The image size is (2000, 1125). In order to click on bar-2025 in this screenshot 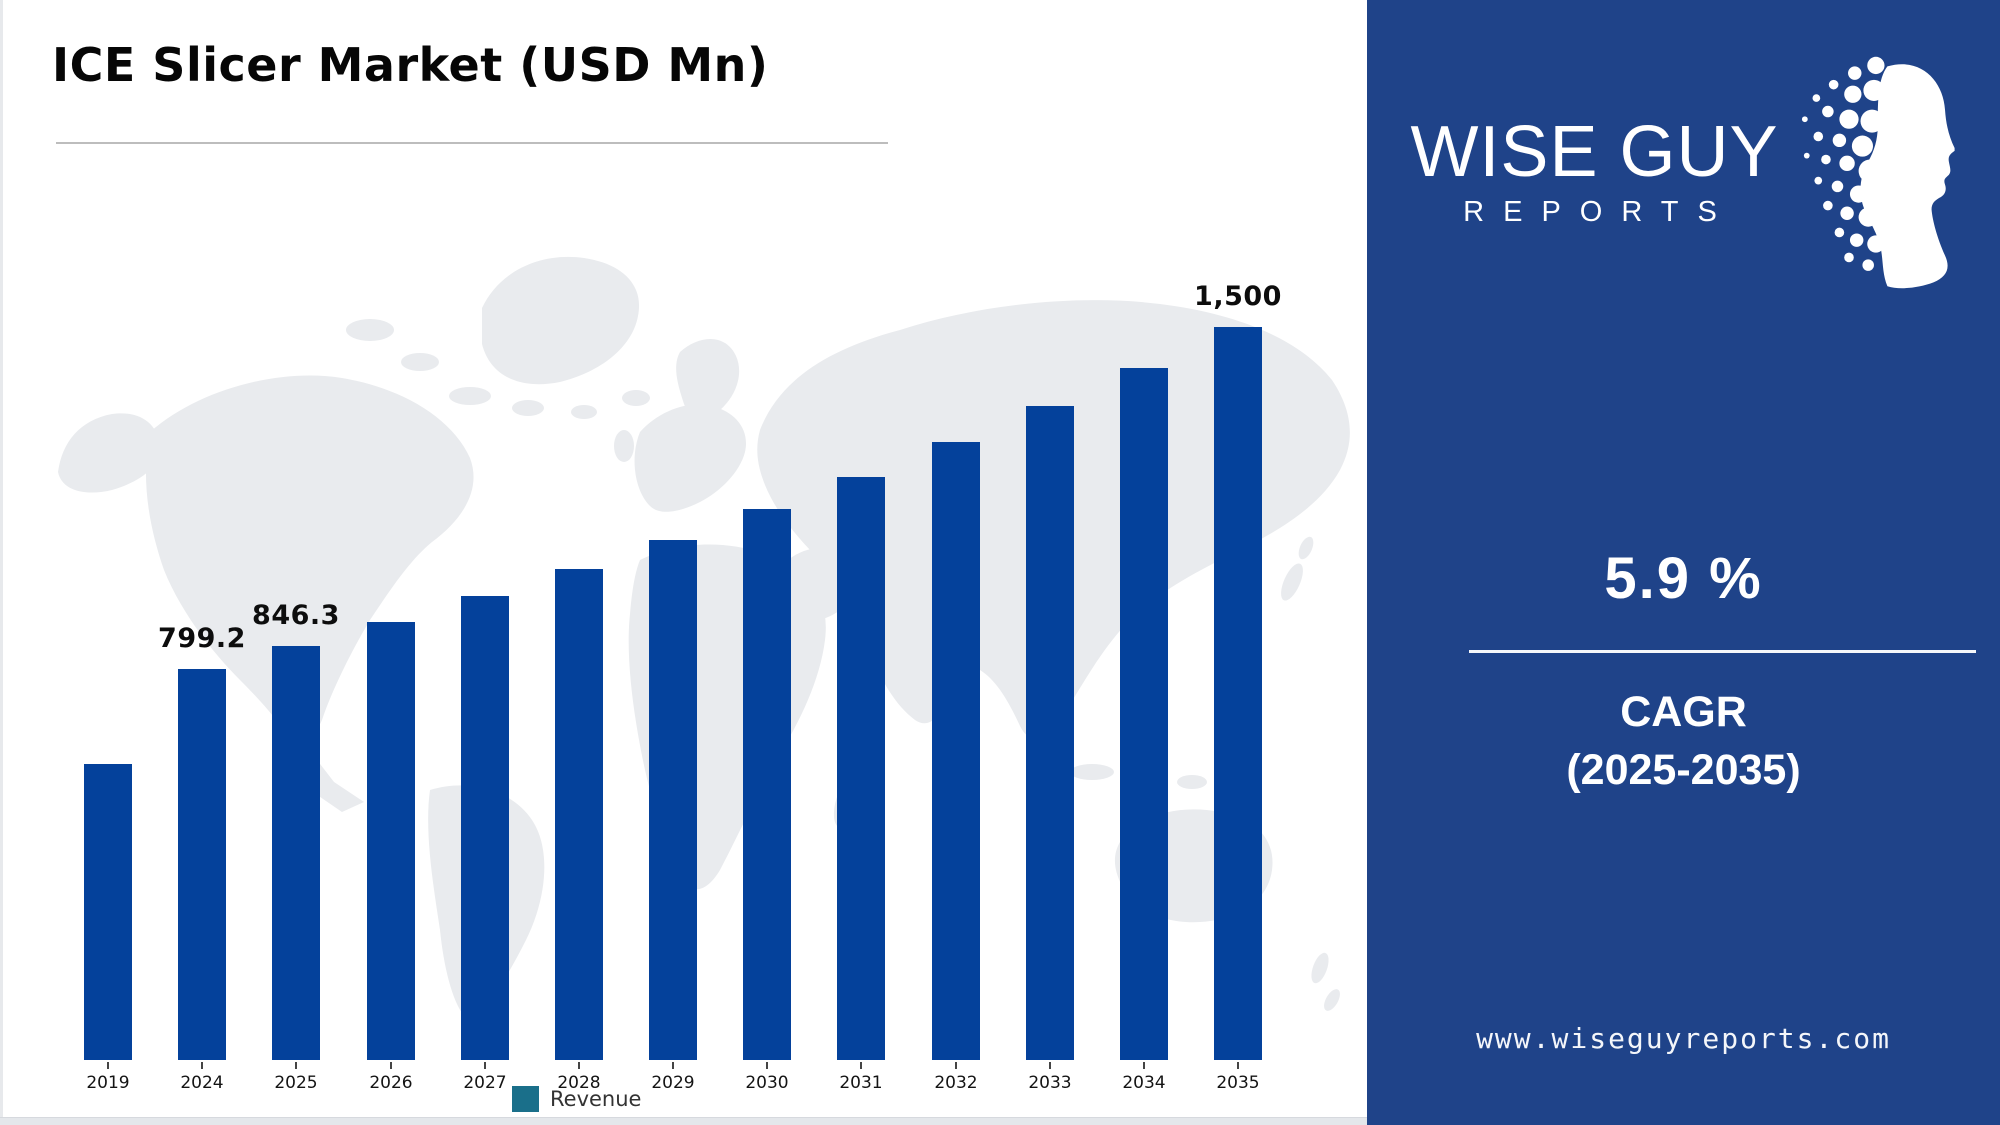, I will do `click(296, 853)`.